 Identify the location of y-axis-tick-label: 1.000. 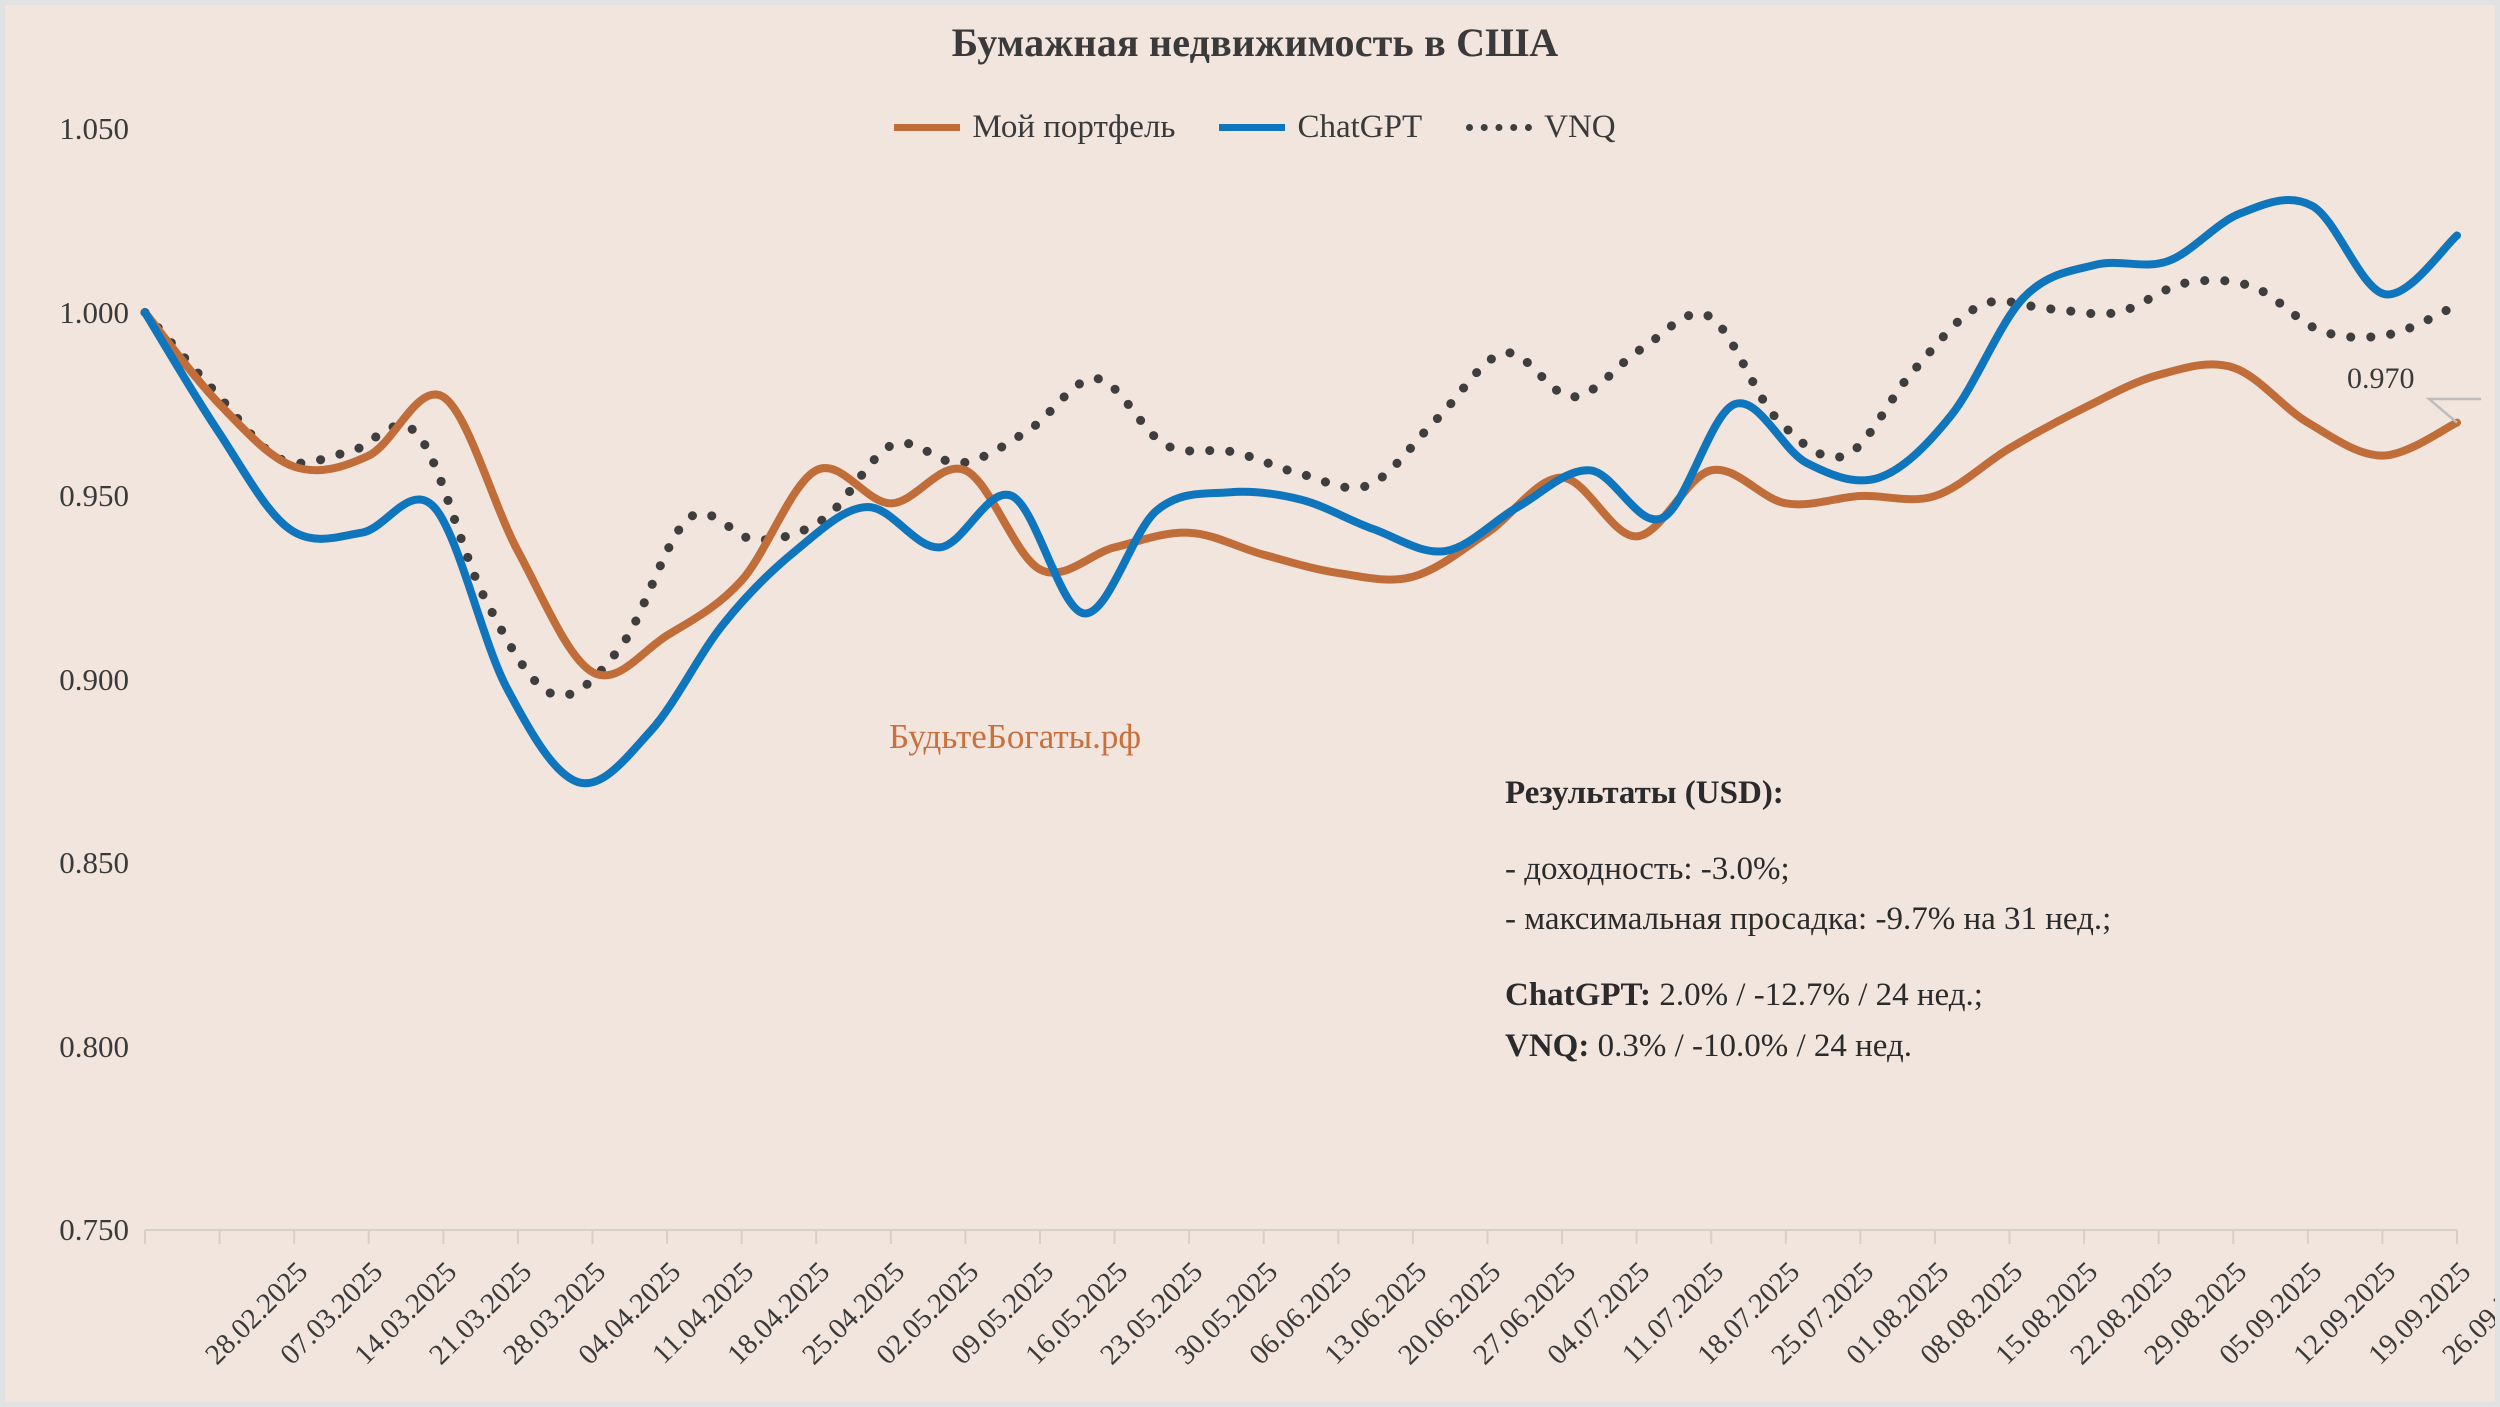
(94, 312).